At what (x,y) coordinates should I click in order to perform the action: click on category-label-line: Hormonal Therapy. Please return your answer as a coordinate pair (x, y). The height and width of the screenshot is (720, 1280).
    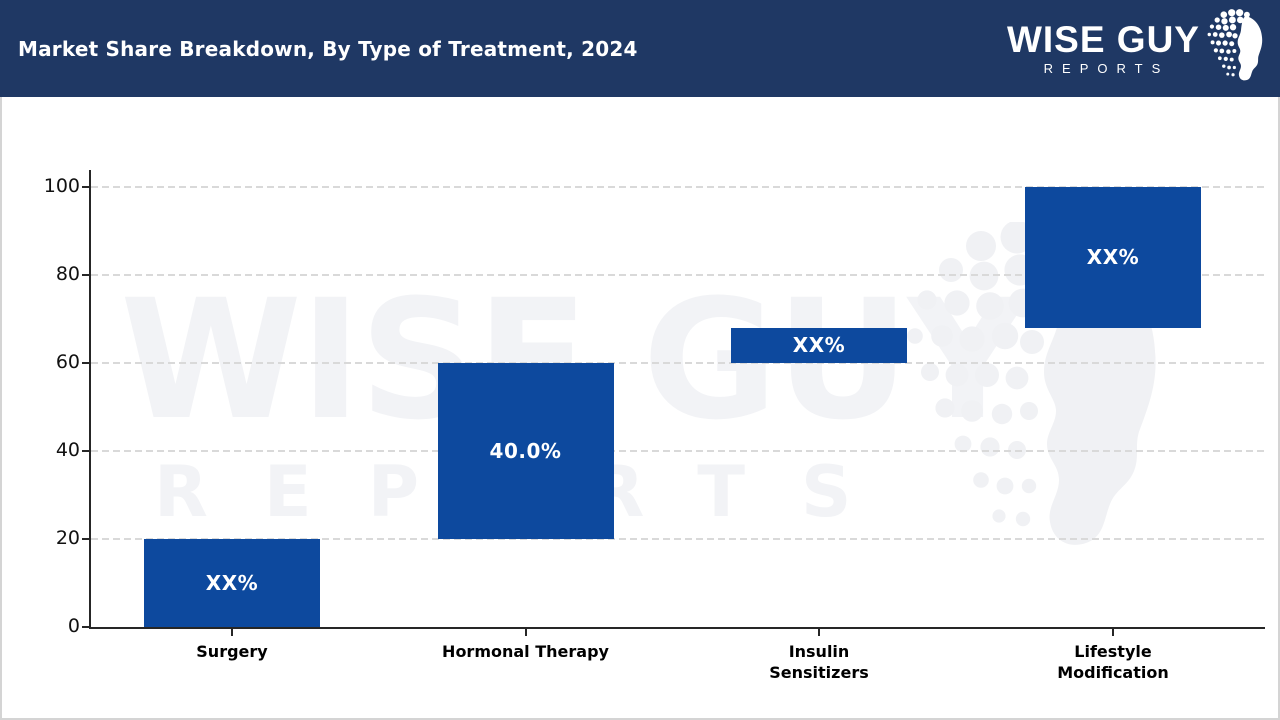
    Looking at the image, I should click on (525, 651).